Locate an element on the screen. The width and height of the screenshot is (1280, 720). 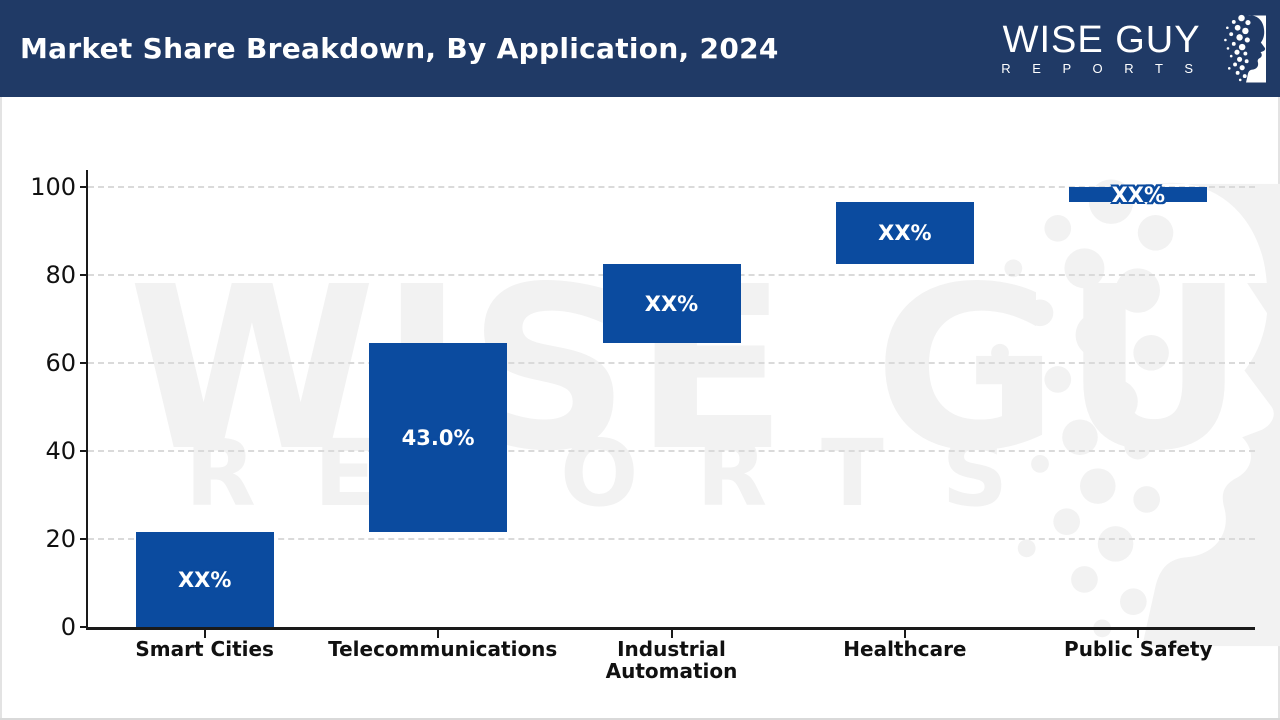
logo-subtext: R E P O R T S is located at coordinates (1101, 68).